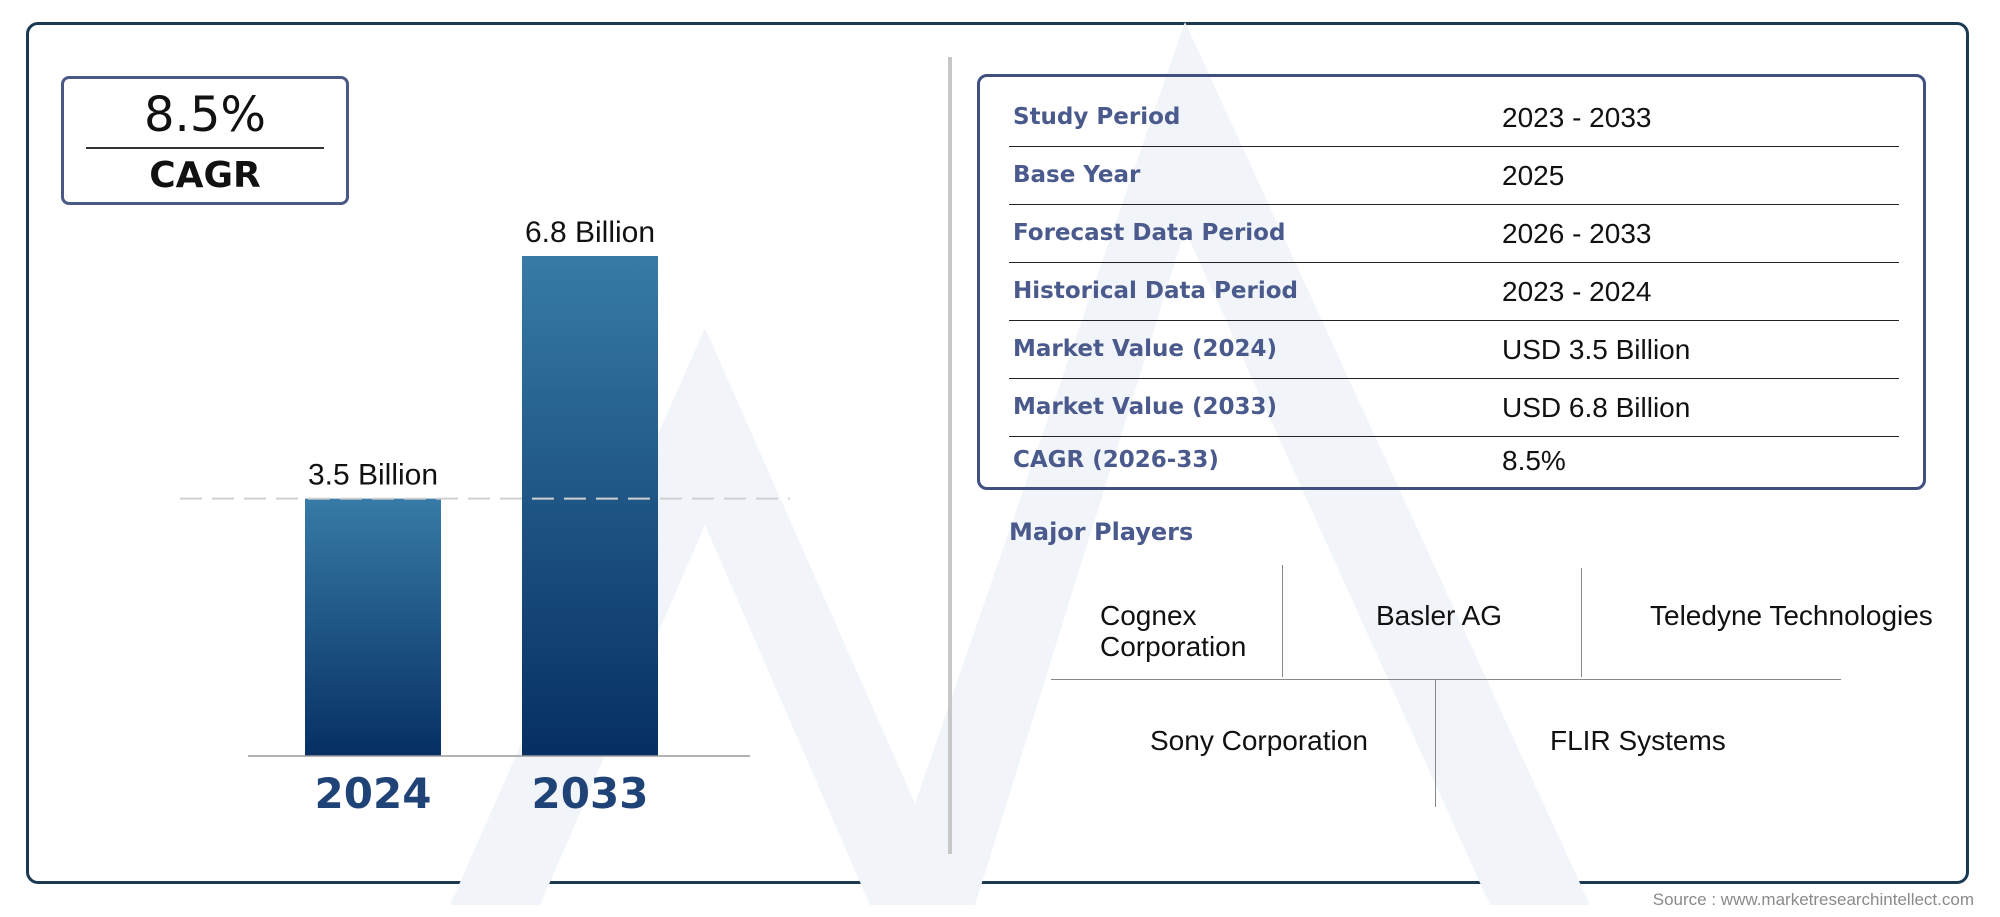  What do you see at coordinates (1596, 349) in the screenshot?
I see `table-value: USD 3.5 Billion` at bounding box center [1596, 349].